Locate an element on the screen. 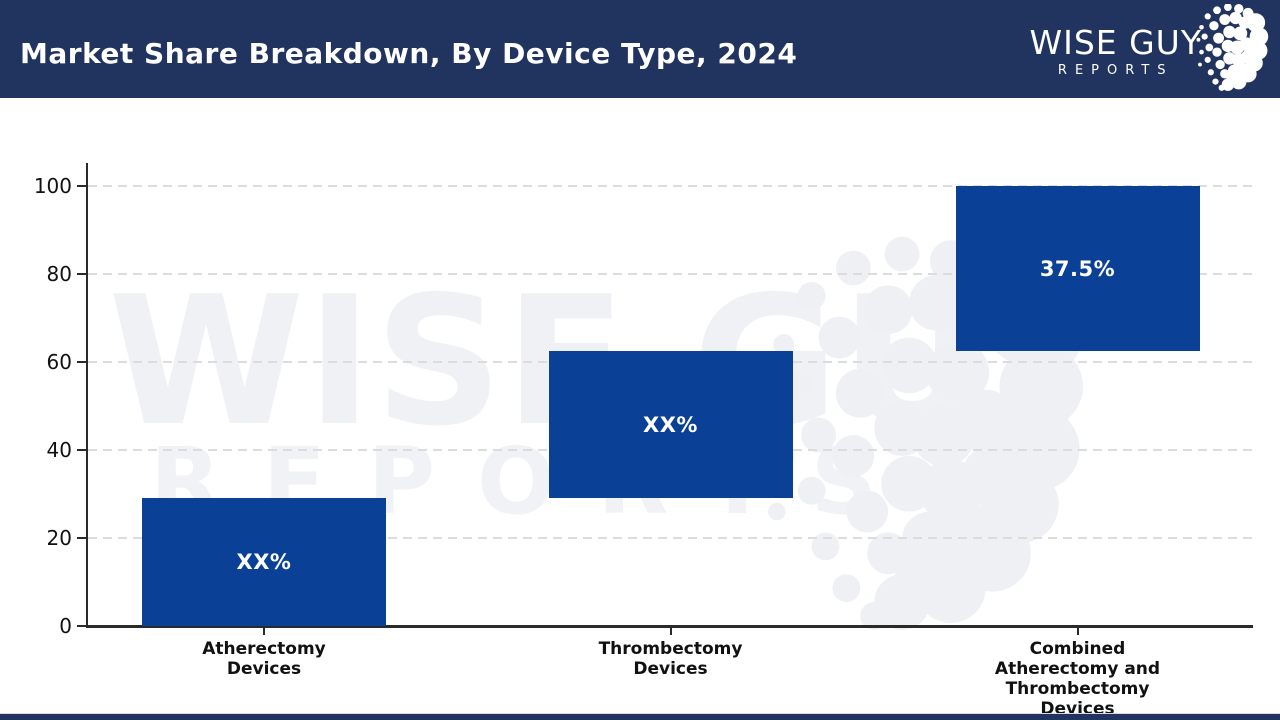 The height and width of the screenshot is (720, 1280). logo-wordmark-line1: WISE GUY is located at coordinates (1115, 42).